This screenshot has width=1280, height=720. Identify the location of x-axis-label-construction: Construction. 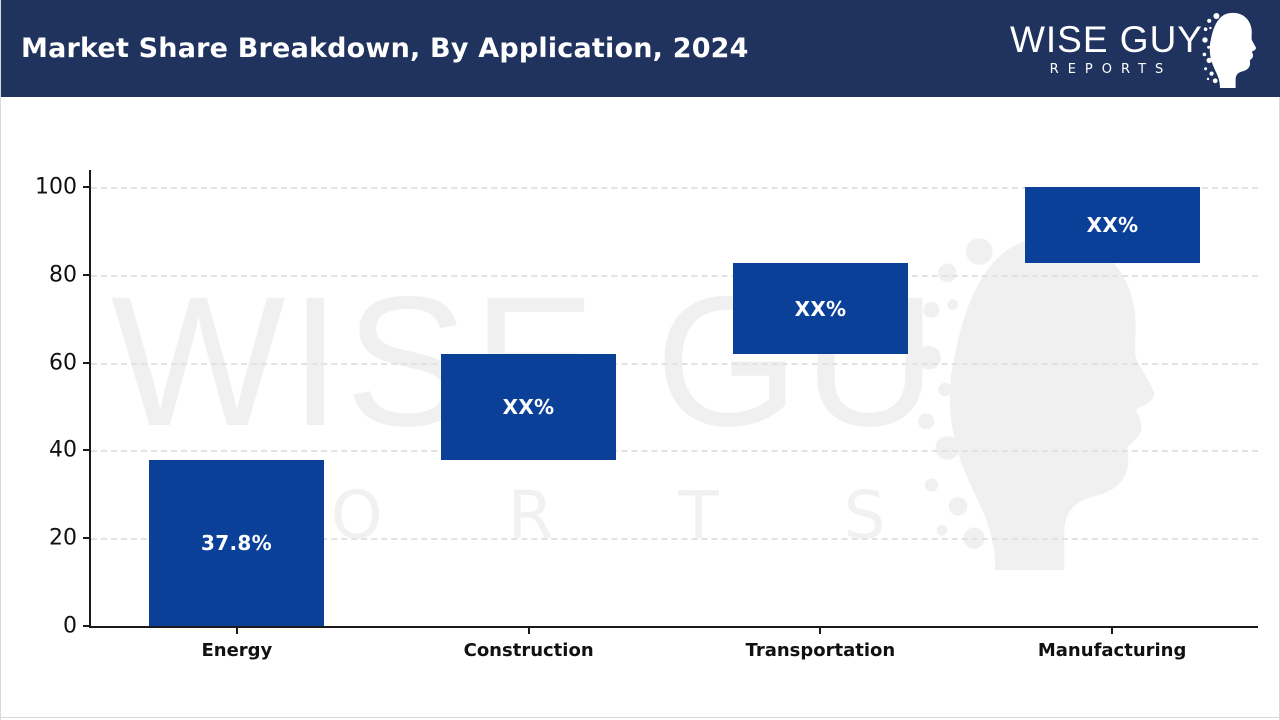
(528, 650).